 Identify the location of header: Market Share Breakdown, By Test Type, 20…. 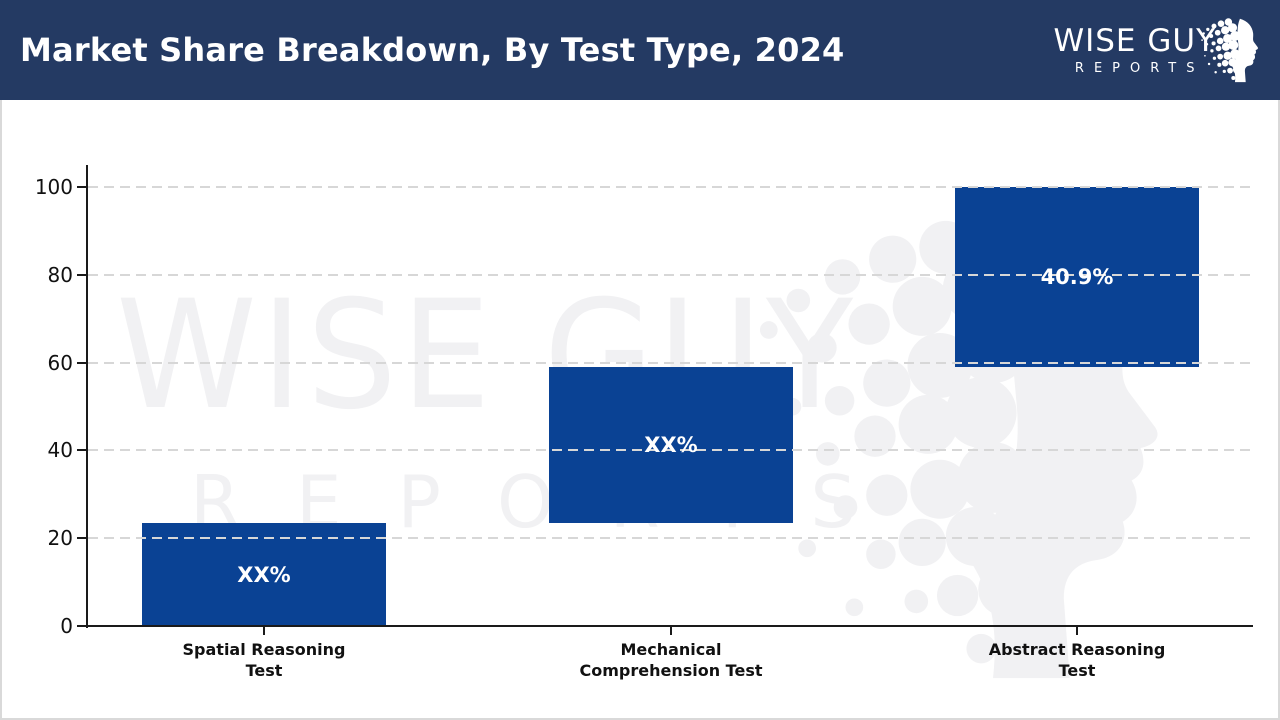
(640, 50).